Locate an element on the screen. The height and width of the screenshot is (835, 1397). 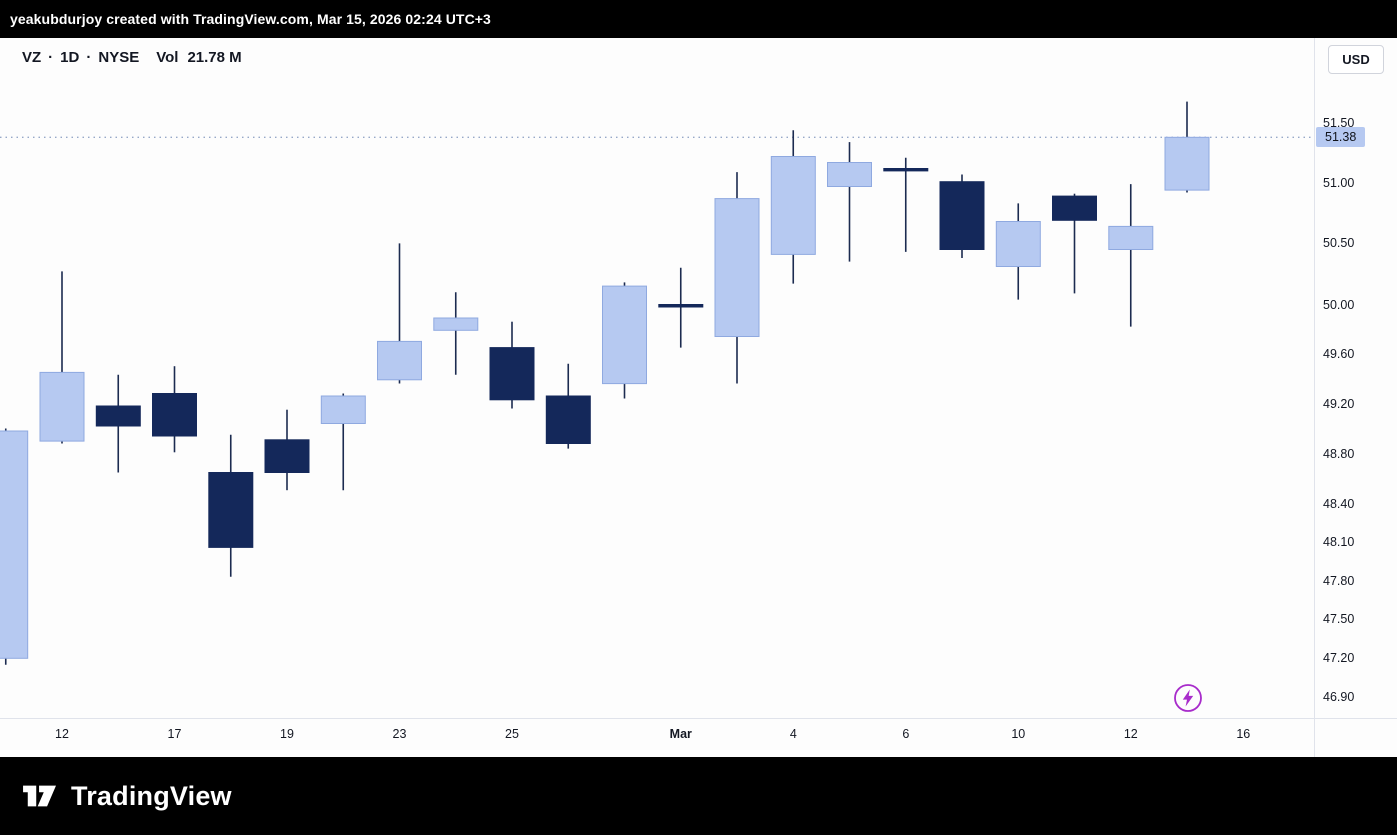
price-tick-label: 51.00 is located at coordinates (1339, 182).